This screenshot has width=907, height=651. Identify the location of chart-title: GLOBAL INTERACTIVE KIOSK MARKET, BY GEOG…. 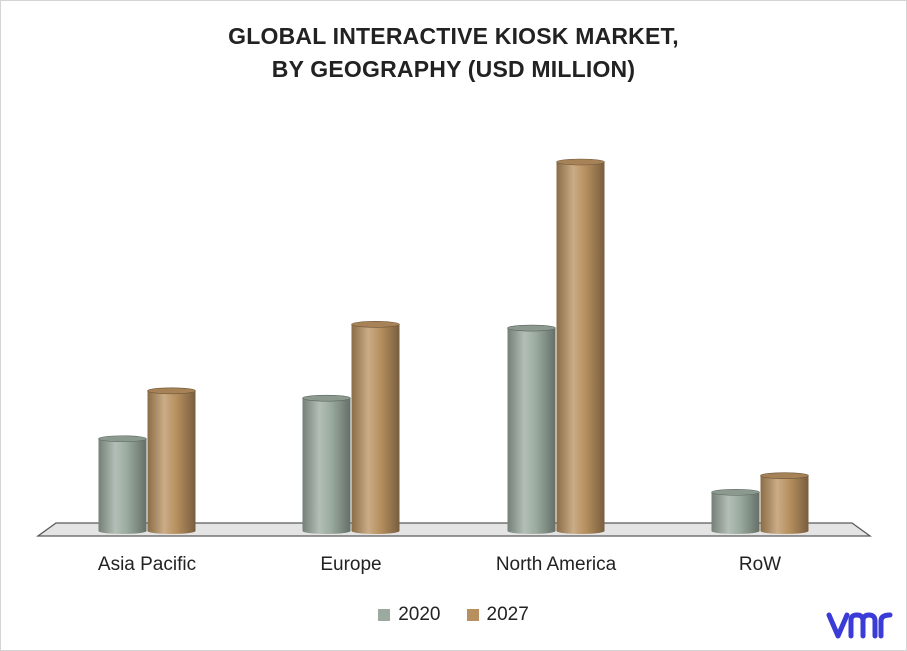
(453, 53).